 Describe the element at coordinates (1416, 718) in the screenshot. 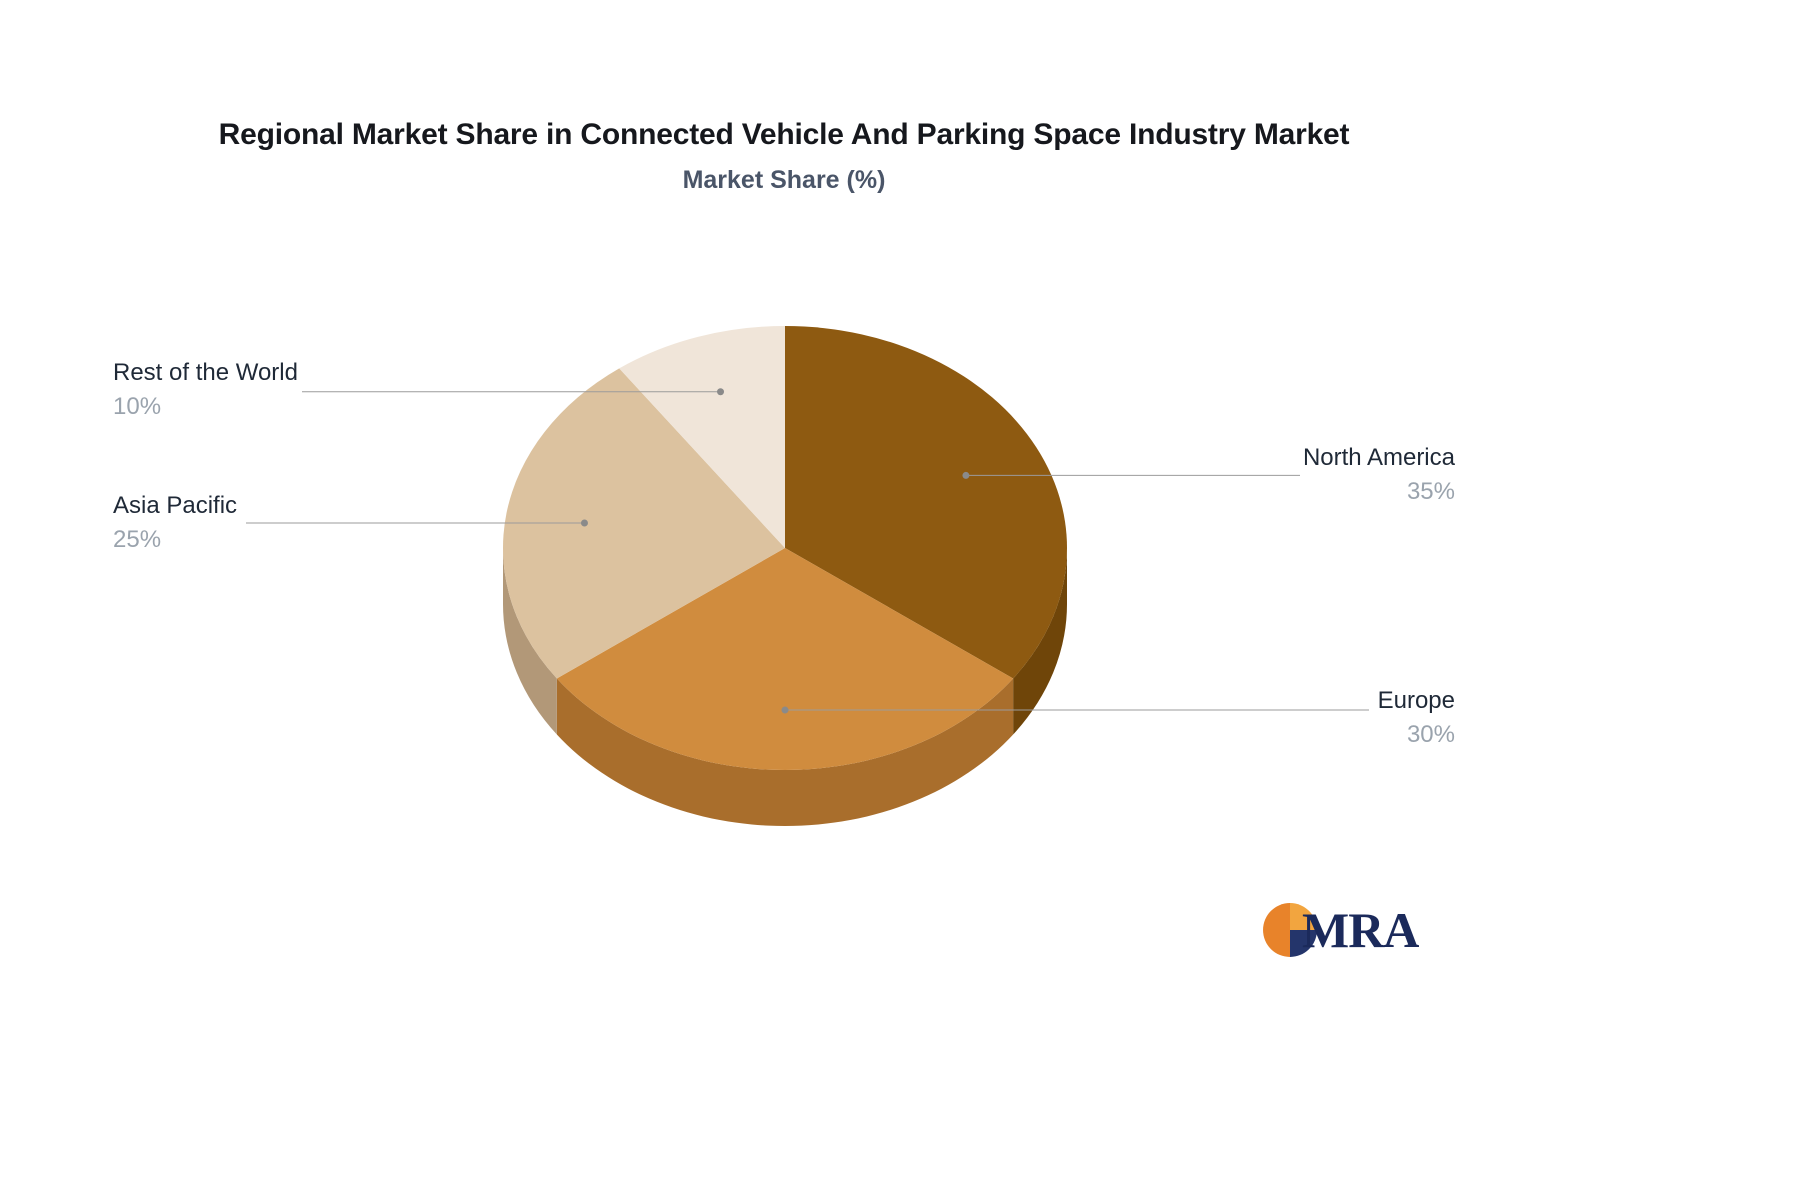

I see `slice-label-europe: Europe 30%` at that location.